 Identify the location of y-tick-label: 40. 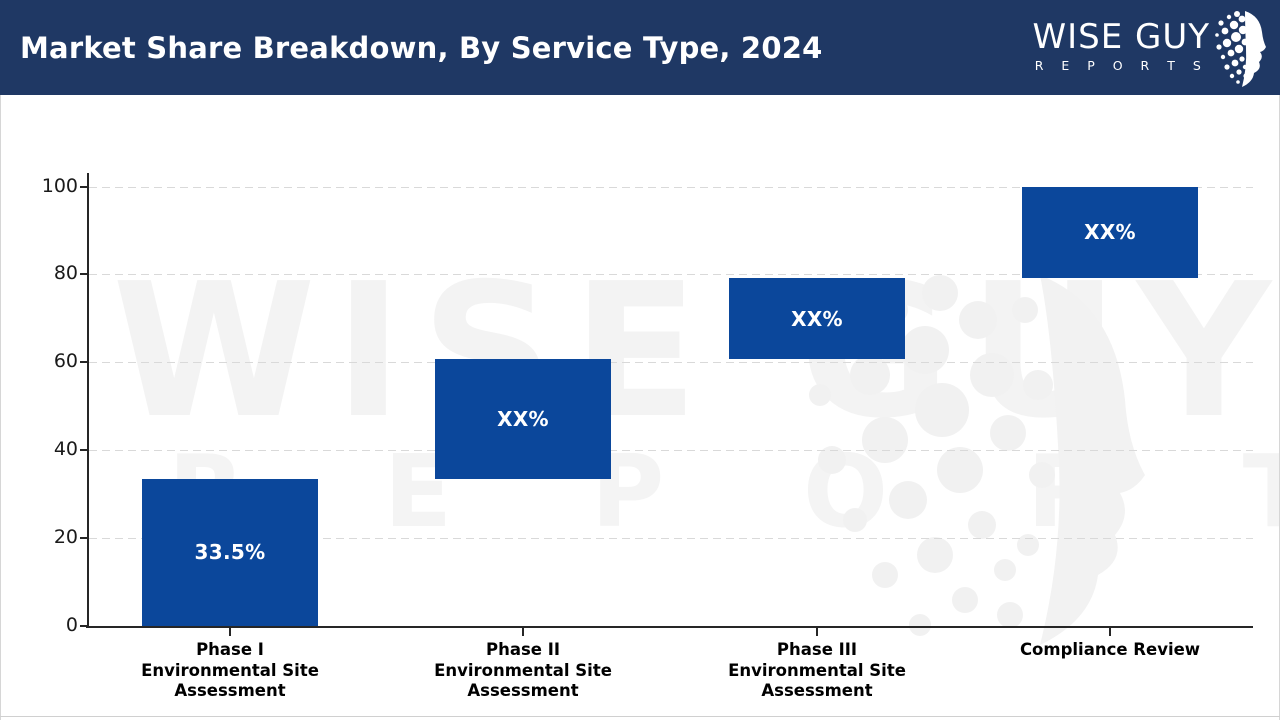
(65, 449).